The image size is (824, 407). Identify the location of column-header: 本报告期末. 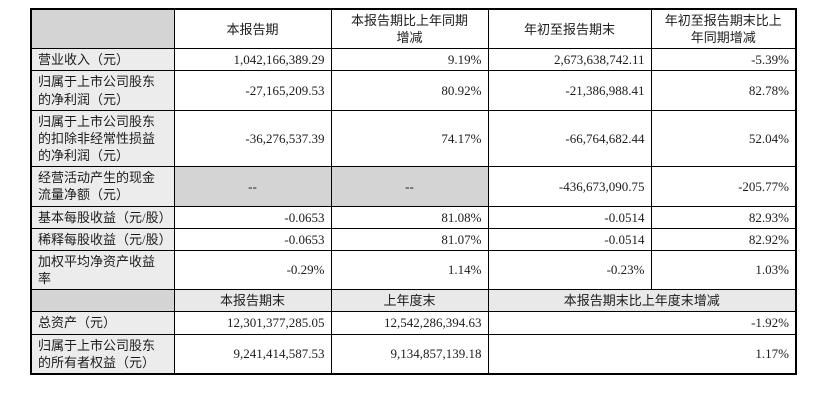
(252, 301).